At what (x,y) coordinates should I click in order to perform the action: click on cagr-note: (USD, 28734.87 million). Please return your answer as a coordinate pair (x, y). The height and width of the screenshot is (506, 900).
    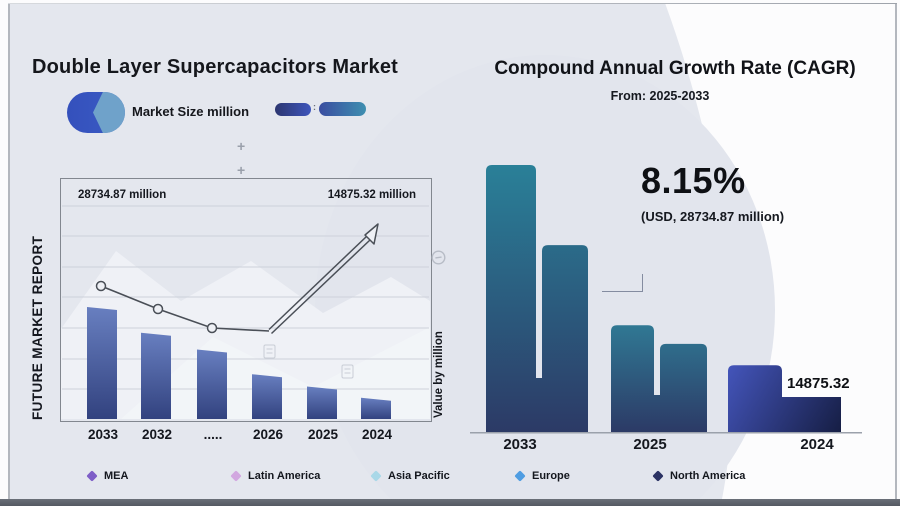
    Looking at the image, I should click on (713, 216).